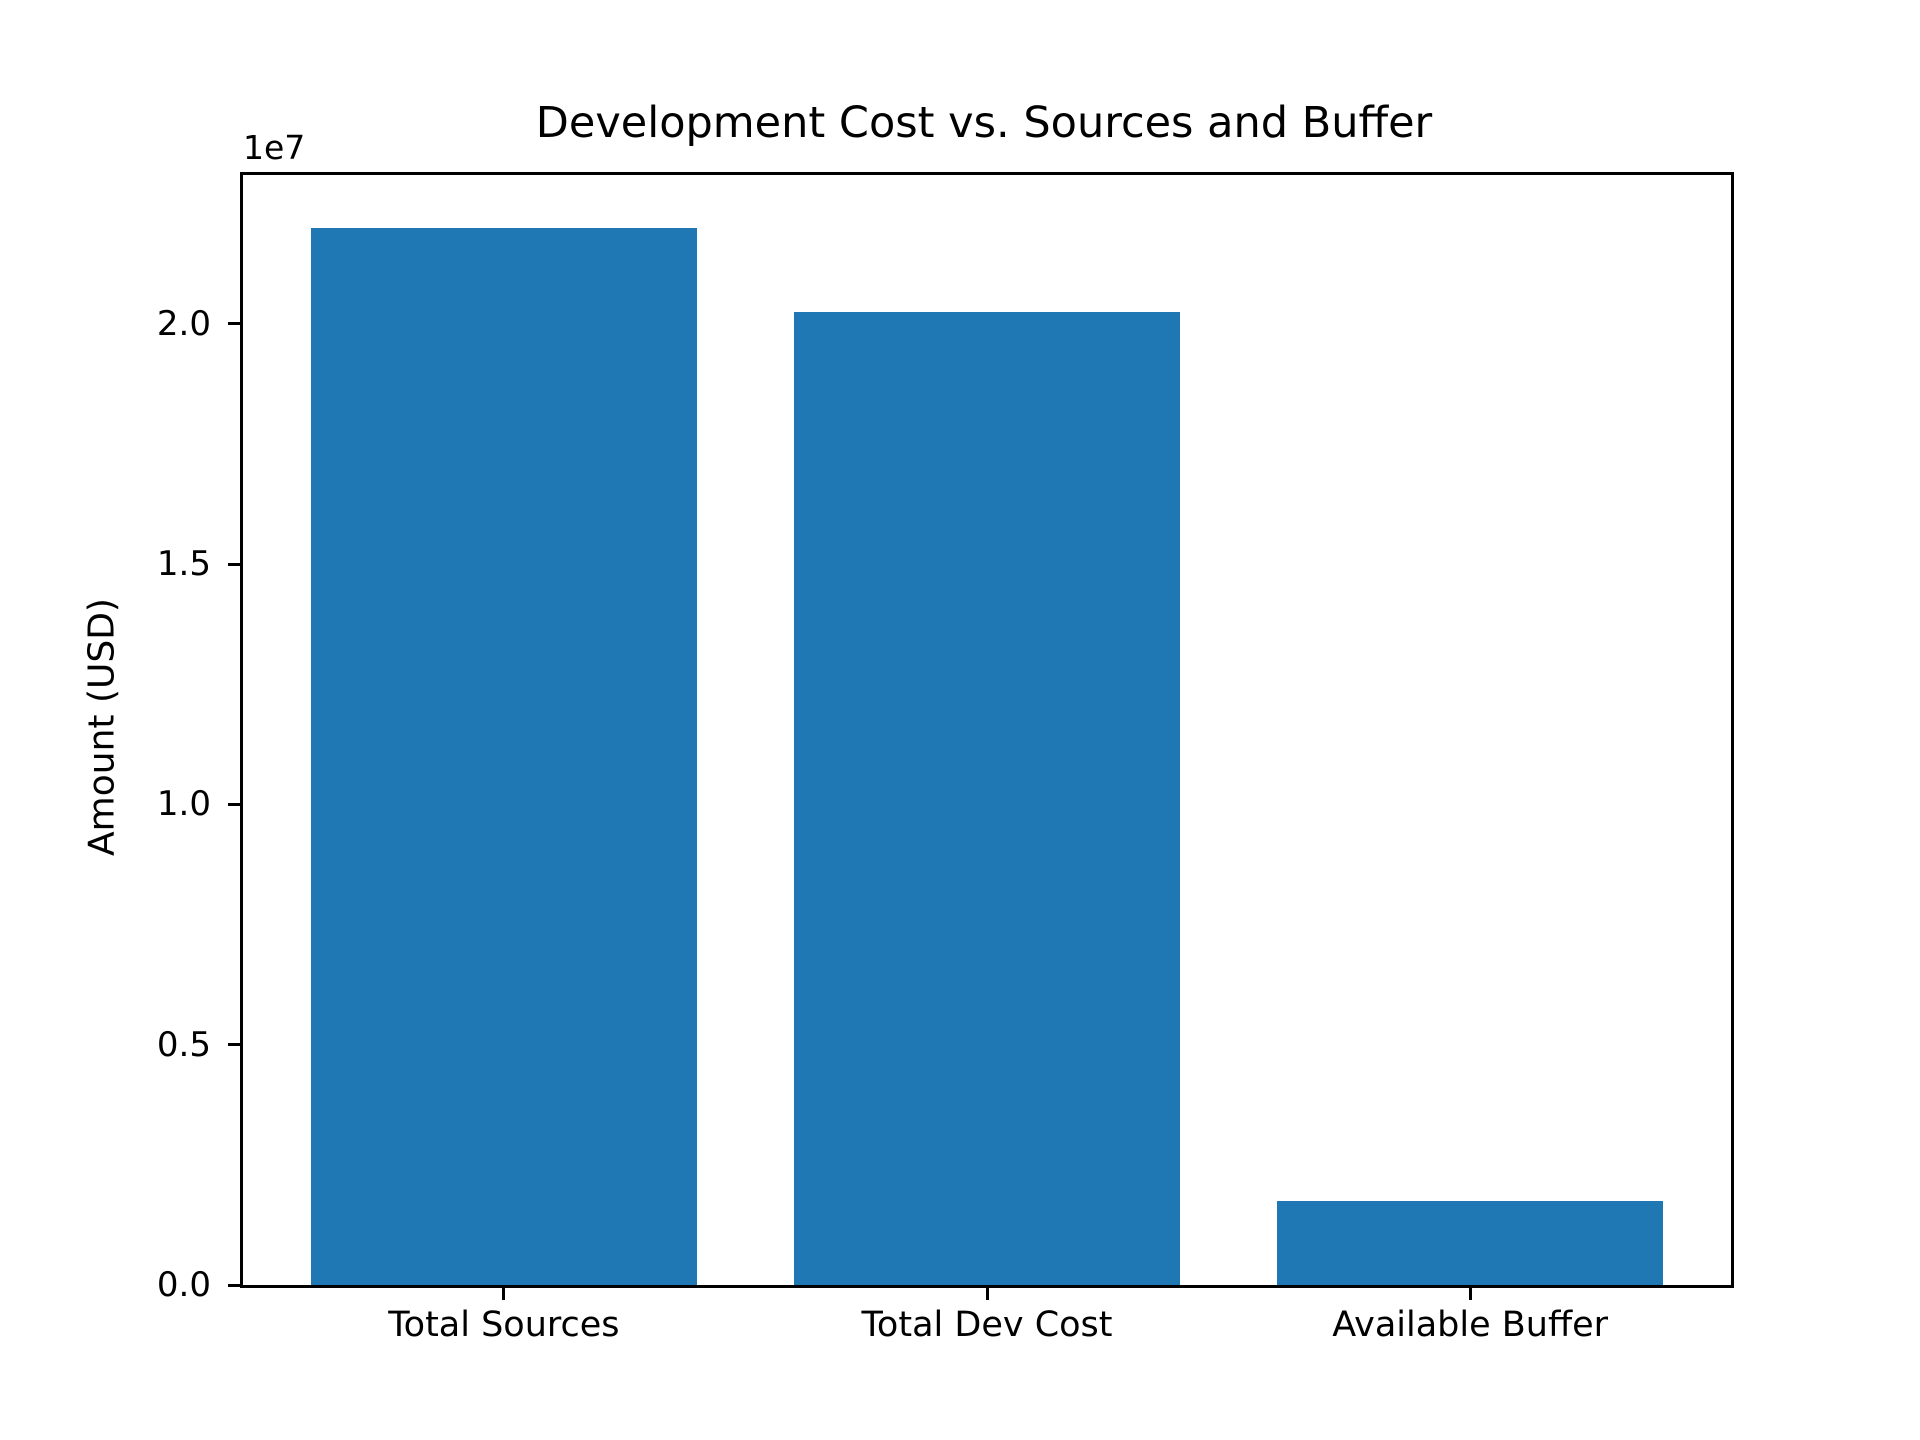 The width and height of the screenshot is (1920, 1440). What do you see at coordinates (987, 1325) in the screenshot?
I see `x-tick-label: Total Dev Cost` at bounding box center [987, 1325].